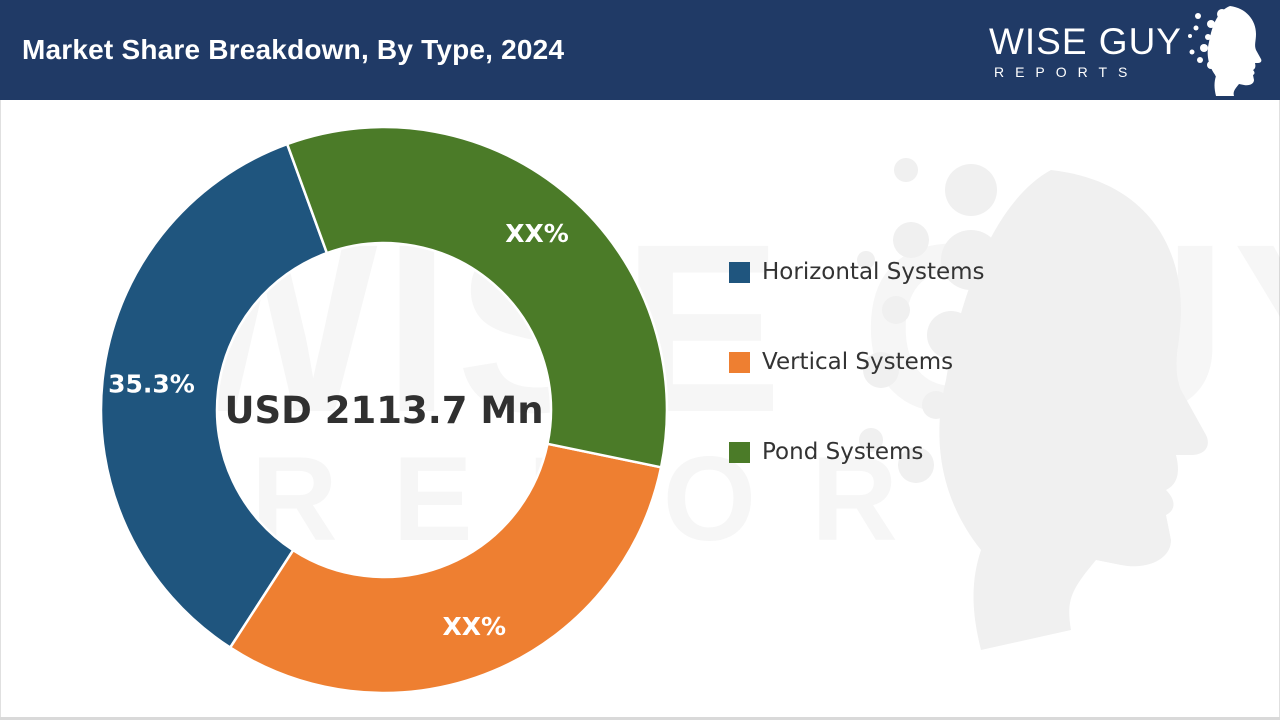  Describe the element at coordinates (843, 452) in the screenshot. I see `legend-label: Pond Systems` at that location.